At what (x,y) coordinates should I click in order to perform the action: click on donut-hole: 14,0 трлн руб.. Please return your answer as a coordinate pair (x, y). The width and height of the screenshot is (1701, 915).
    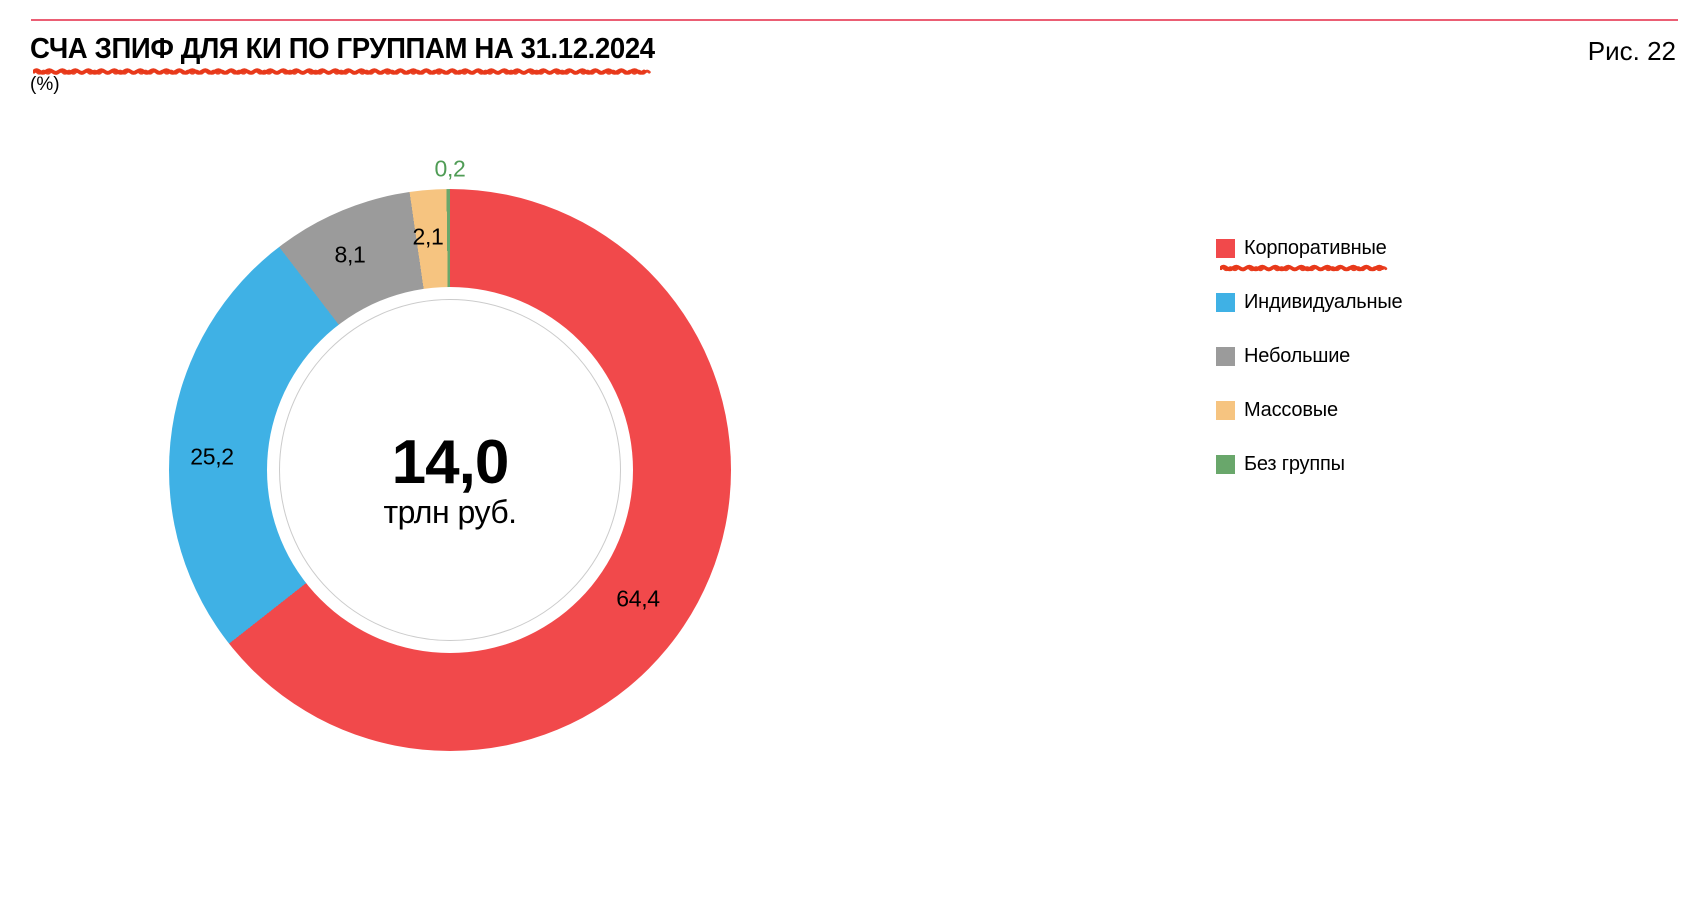
    Looking at the image, I should click on (450, 470).